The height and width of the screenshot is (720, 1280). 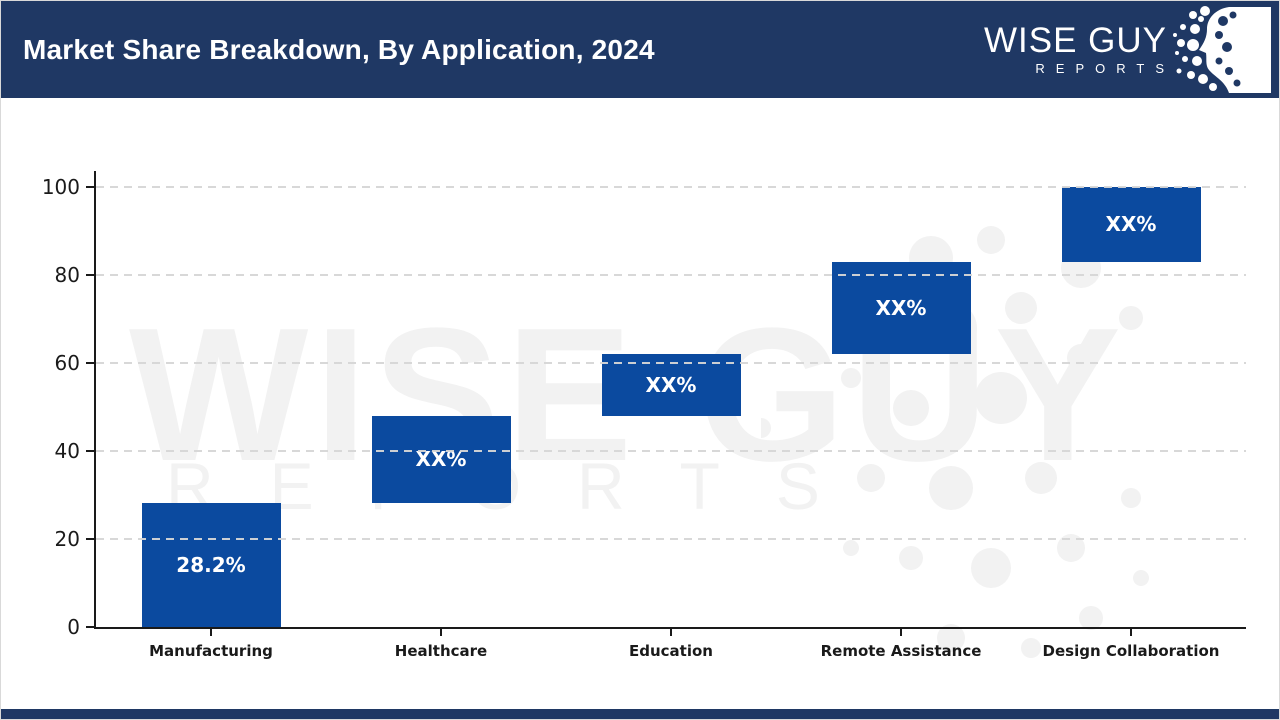 I want to click on bar-healthcare: XX%, so click(x=441, y=459).